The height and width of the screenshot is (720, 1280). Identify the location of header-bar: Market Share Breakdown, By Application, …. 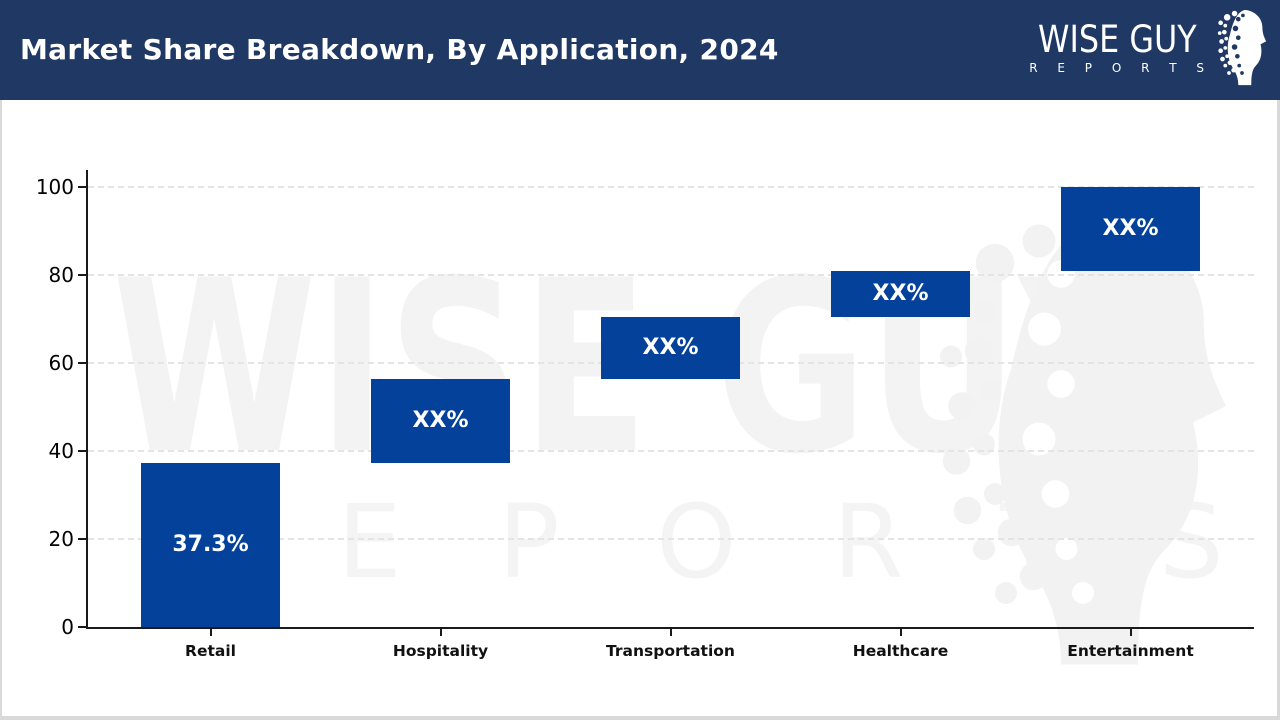
(640, 50).